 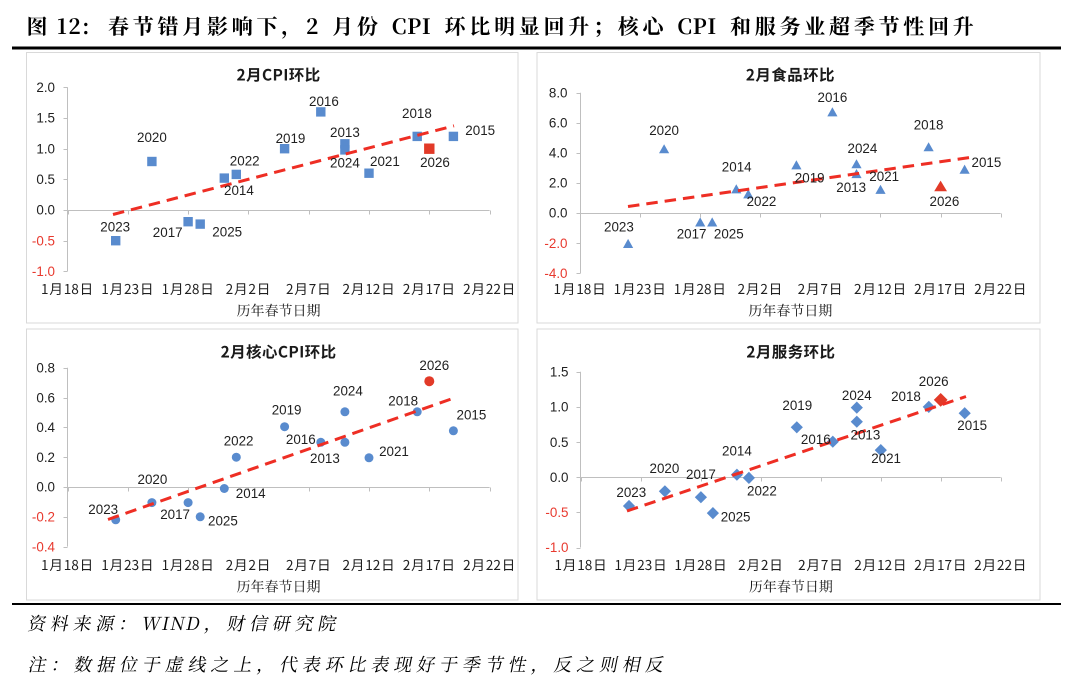 I want to click on svg-text: 0.2, so click(x=45, y=457).